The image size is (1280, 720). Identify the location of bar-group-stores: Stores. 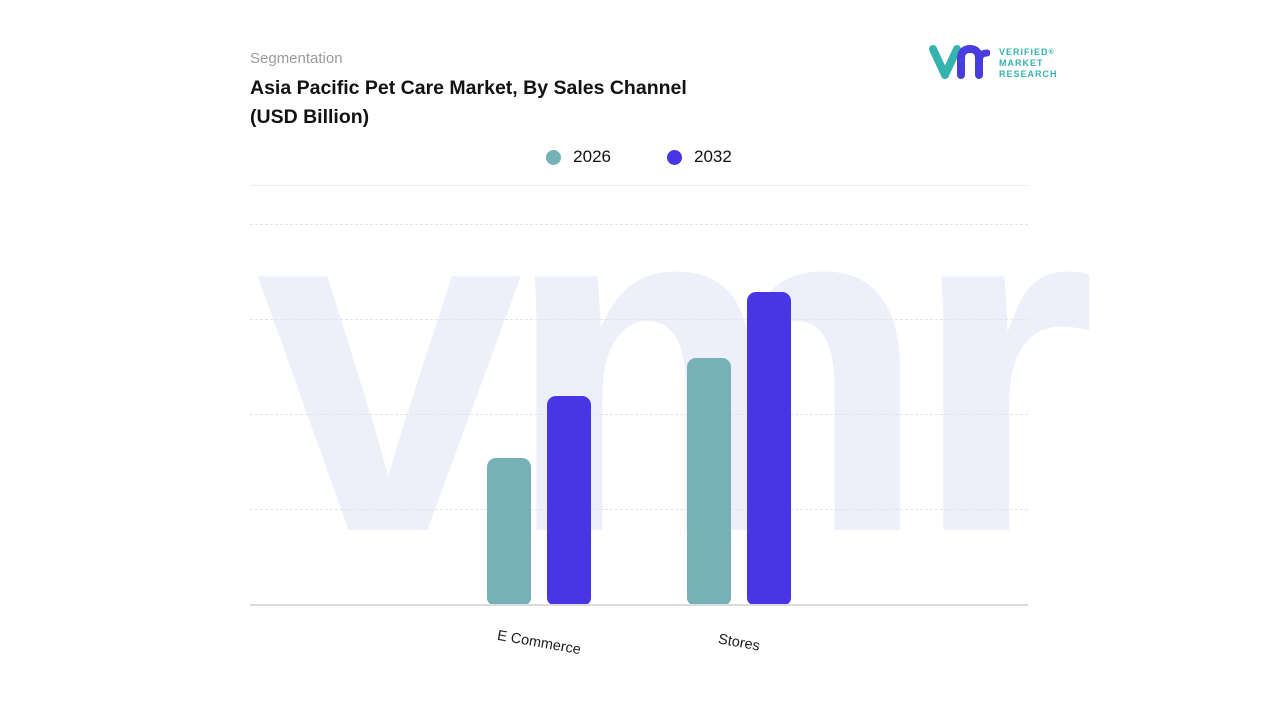
(739, 473).